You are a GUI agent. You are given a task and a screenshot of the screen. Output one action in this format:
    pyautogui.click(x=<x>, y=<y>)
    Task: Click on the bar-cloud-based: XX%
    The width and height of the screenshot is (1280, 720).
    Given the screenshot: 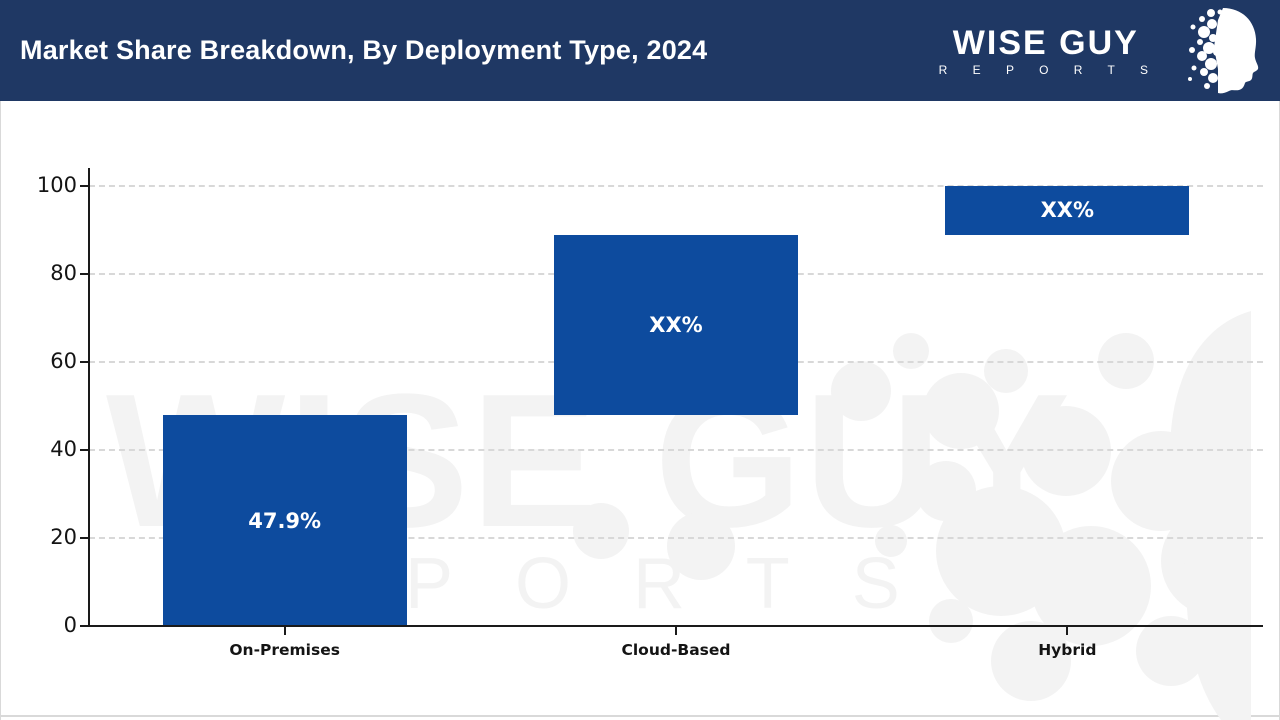 What is the action you would take?
    pyautogui.click(x=676, y=325)
    